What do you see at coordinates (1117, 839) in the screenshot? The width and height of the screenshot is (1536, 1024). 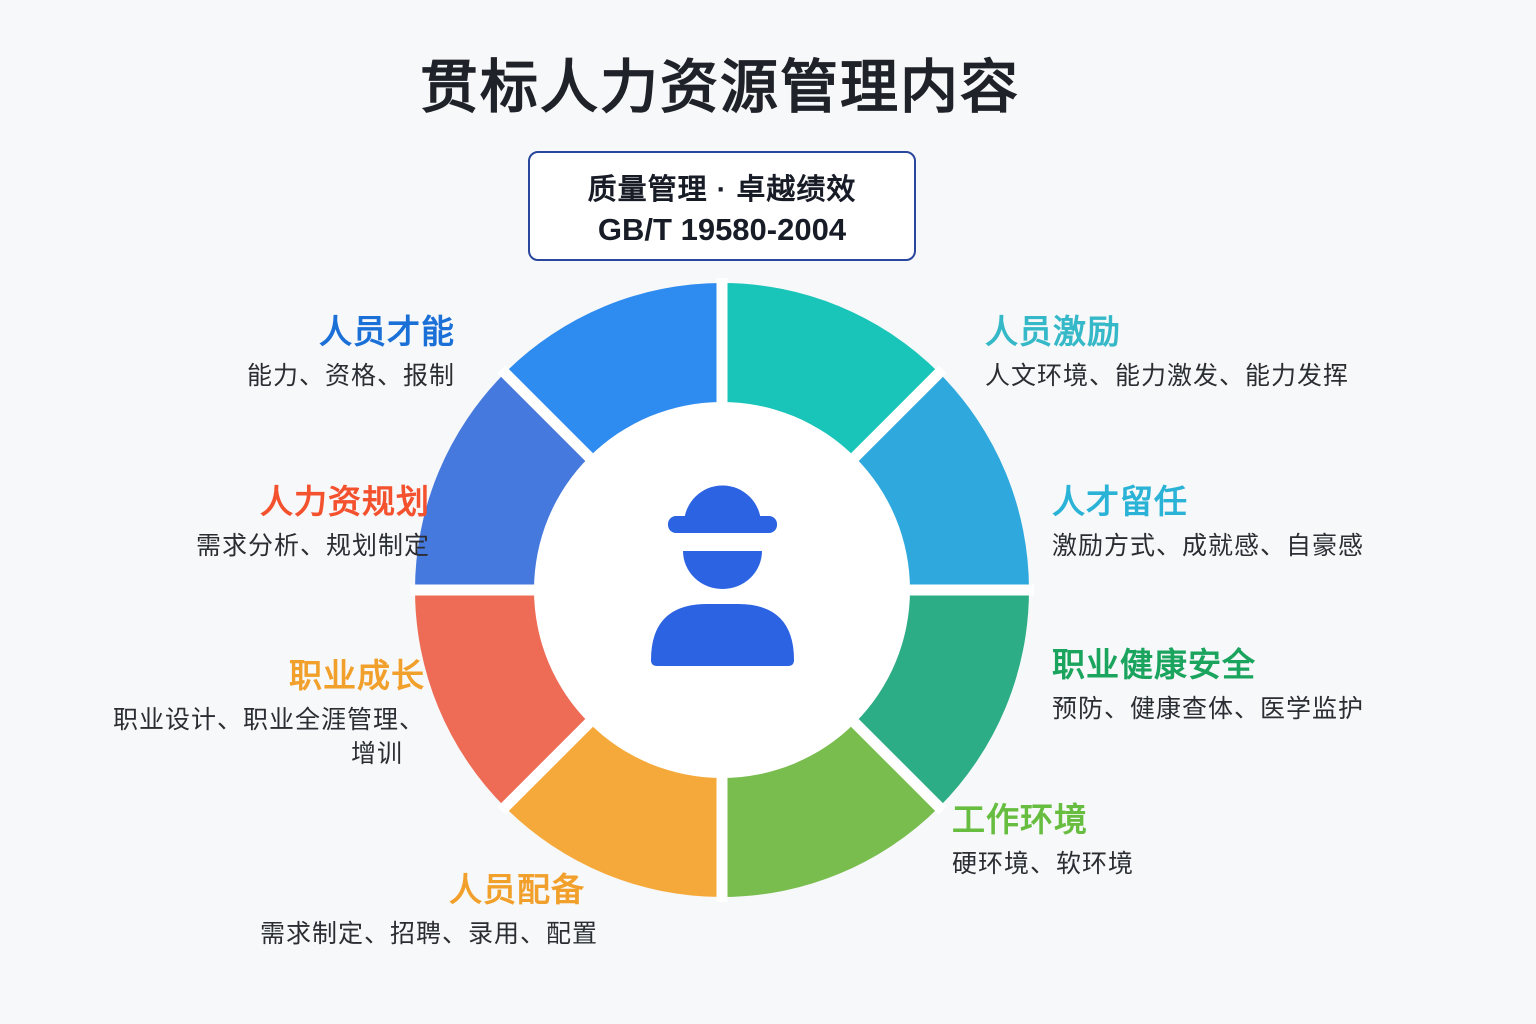 I see `wheel-label-work-environment: 工作环境 硬环境、软环境` at bounding box center [1117, 839].